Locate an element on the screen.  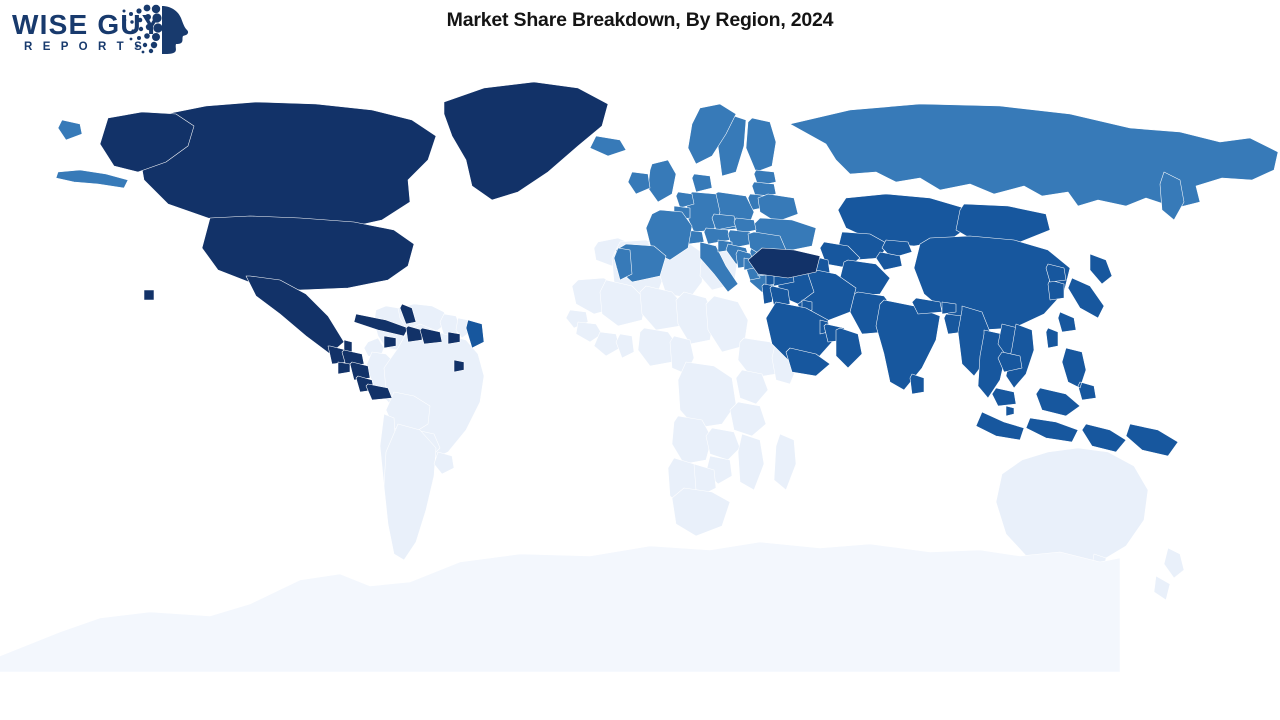
country-kyrgyzstan is located at coordinates (897, 249).